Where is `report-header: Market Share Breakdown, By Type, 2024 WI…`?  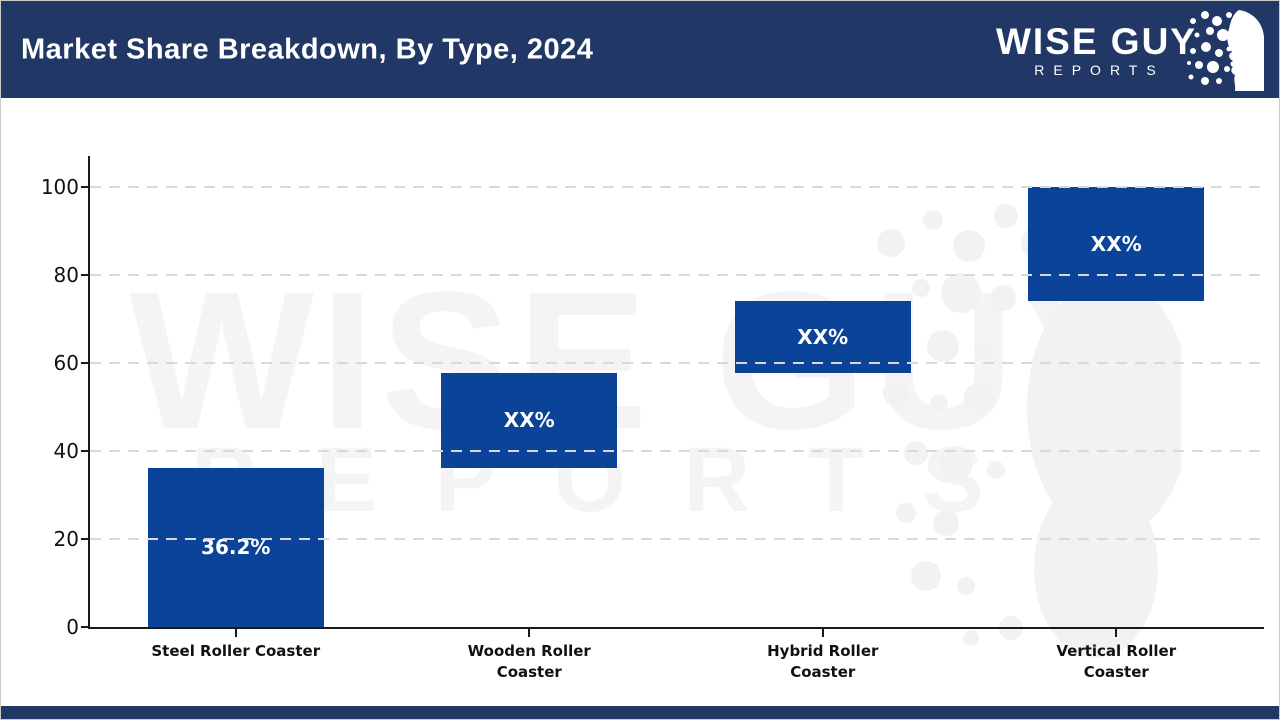
report-header: Market Share Breakdown, By Type, 2024 WI… is located at coordinates (640, 49).